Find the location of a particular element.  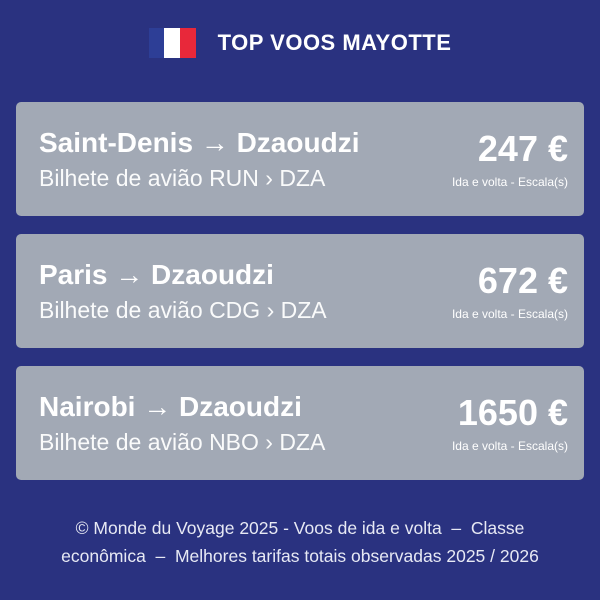

flag-white-stripe is located at coordinates (172, 43).